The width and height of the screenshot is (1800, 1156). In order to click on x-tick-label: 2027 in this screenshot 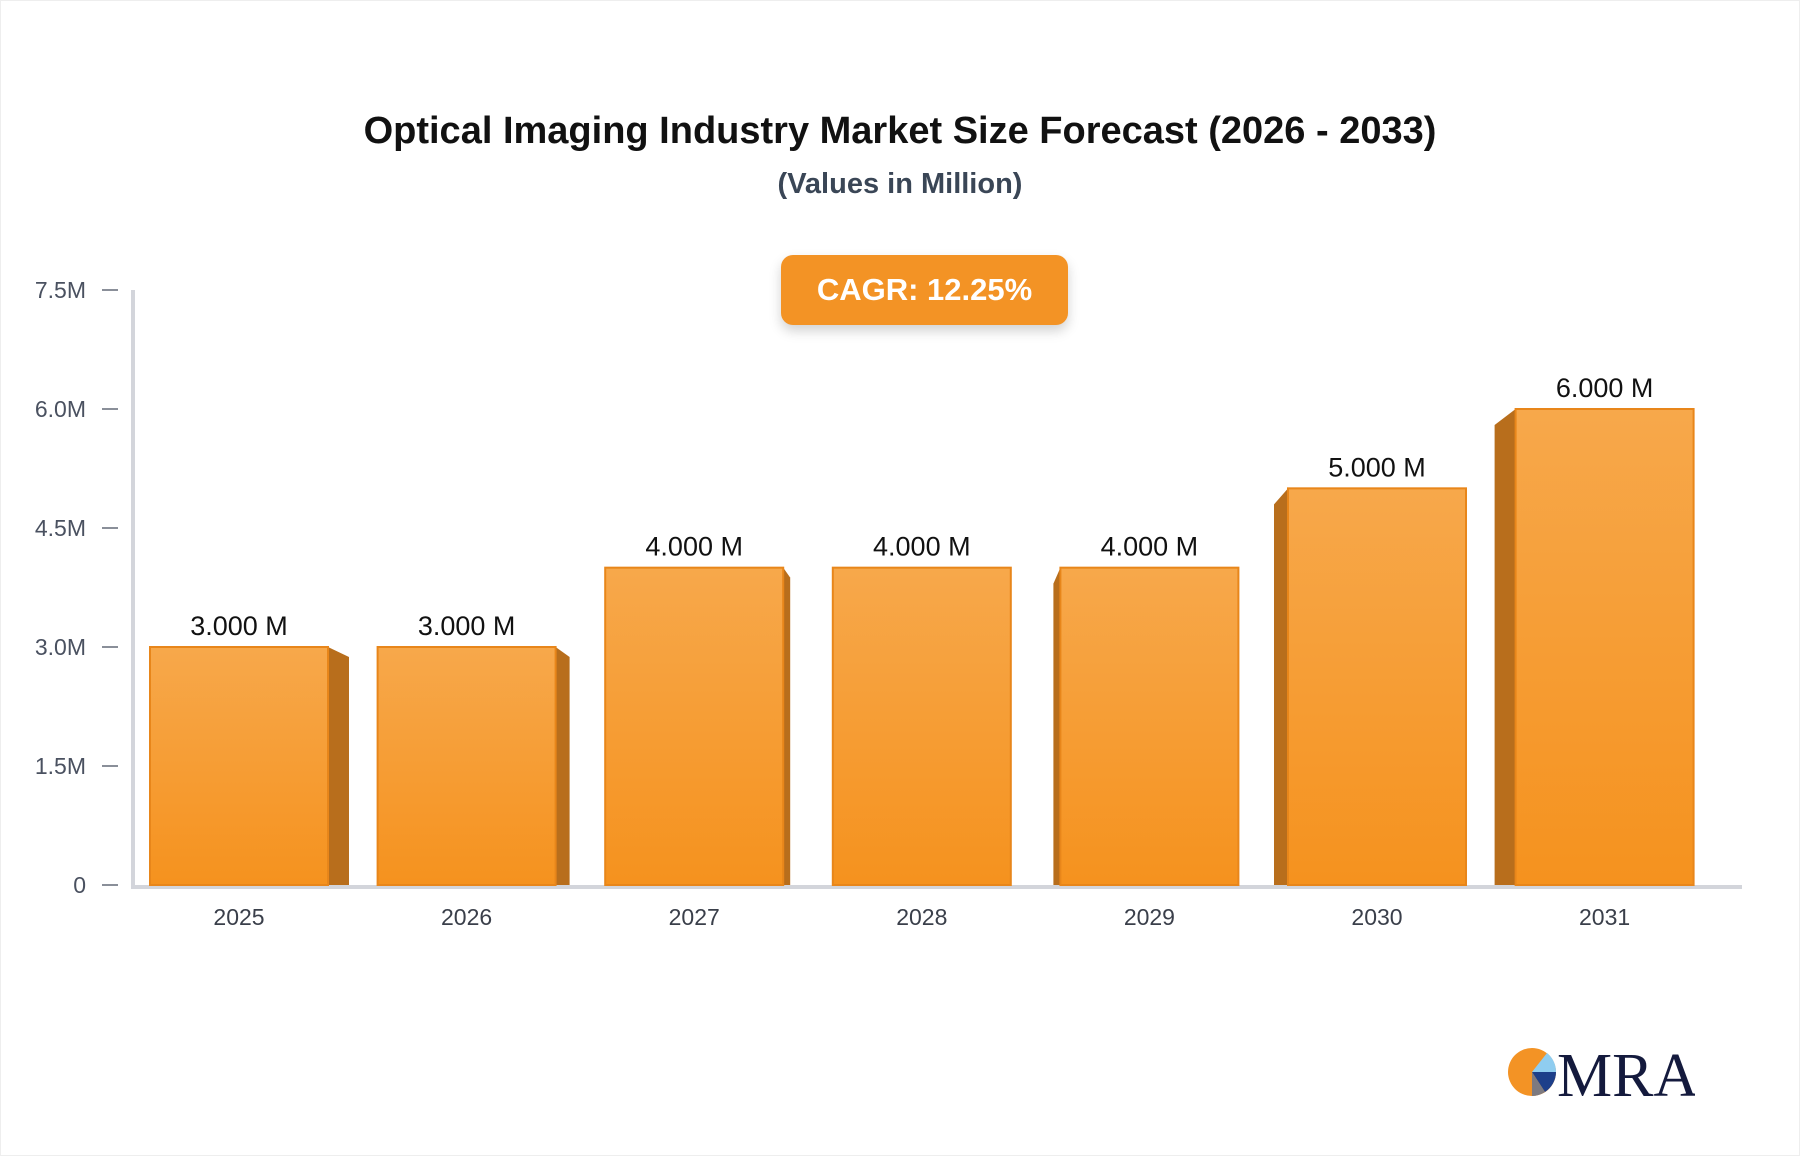, I will do `click(694, 917)`.